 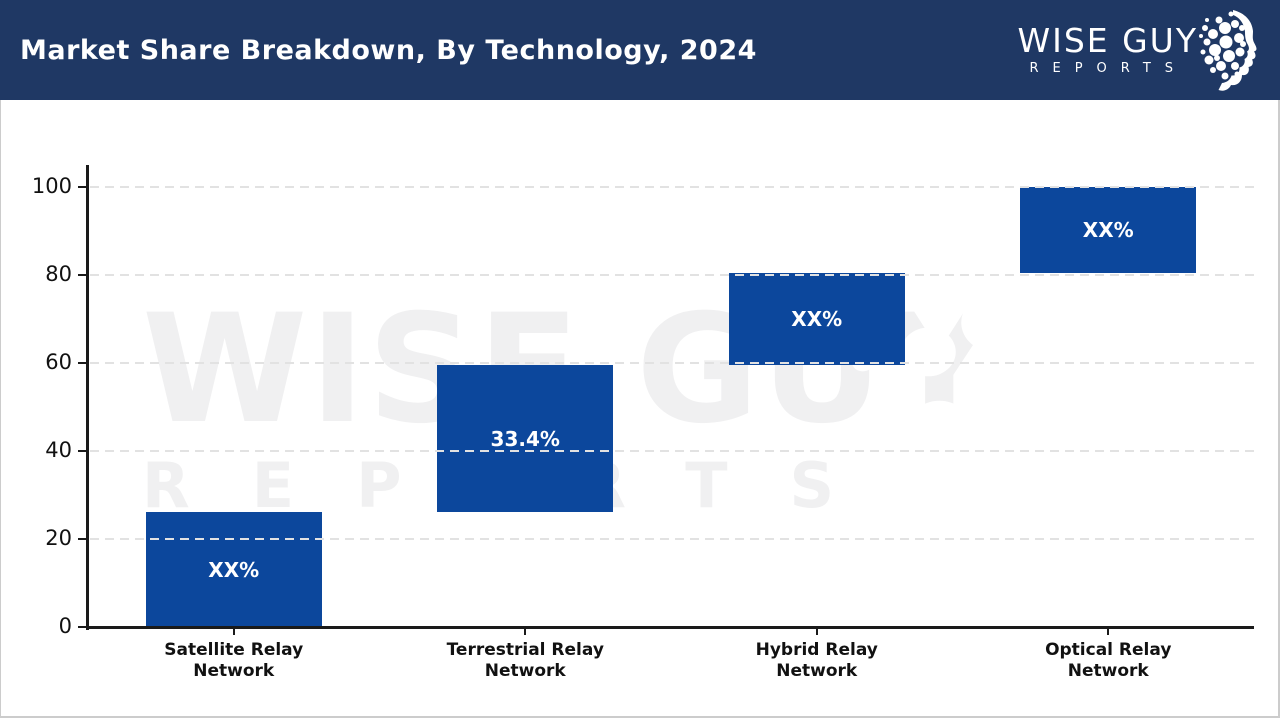 I want to click on left-edge-line, so click(x=0, y=408).